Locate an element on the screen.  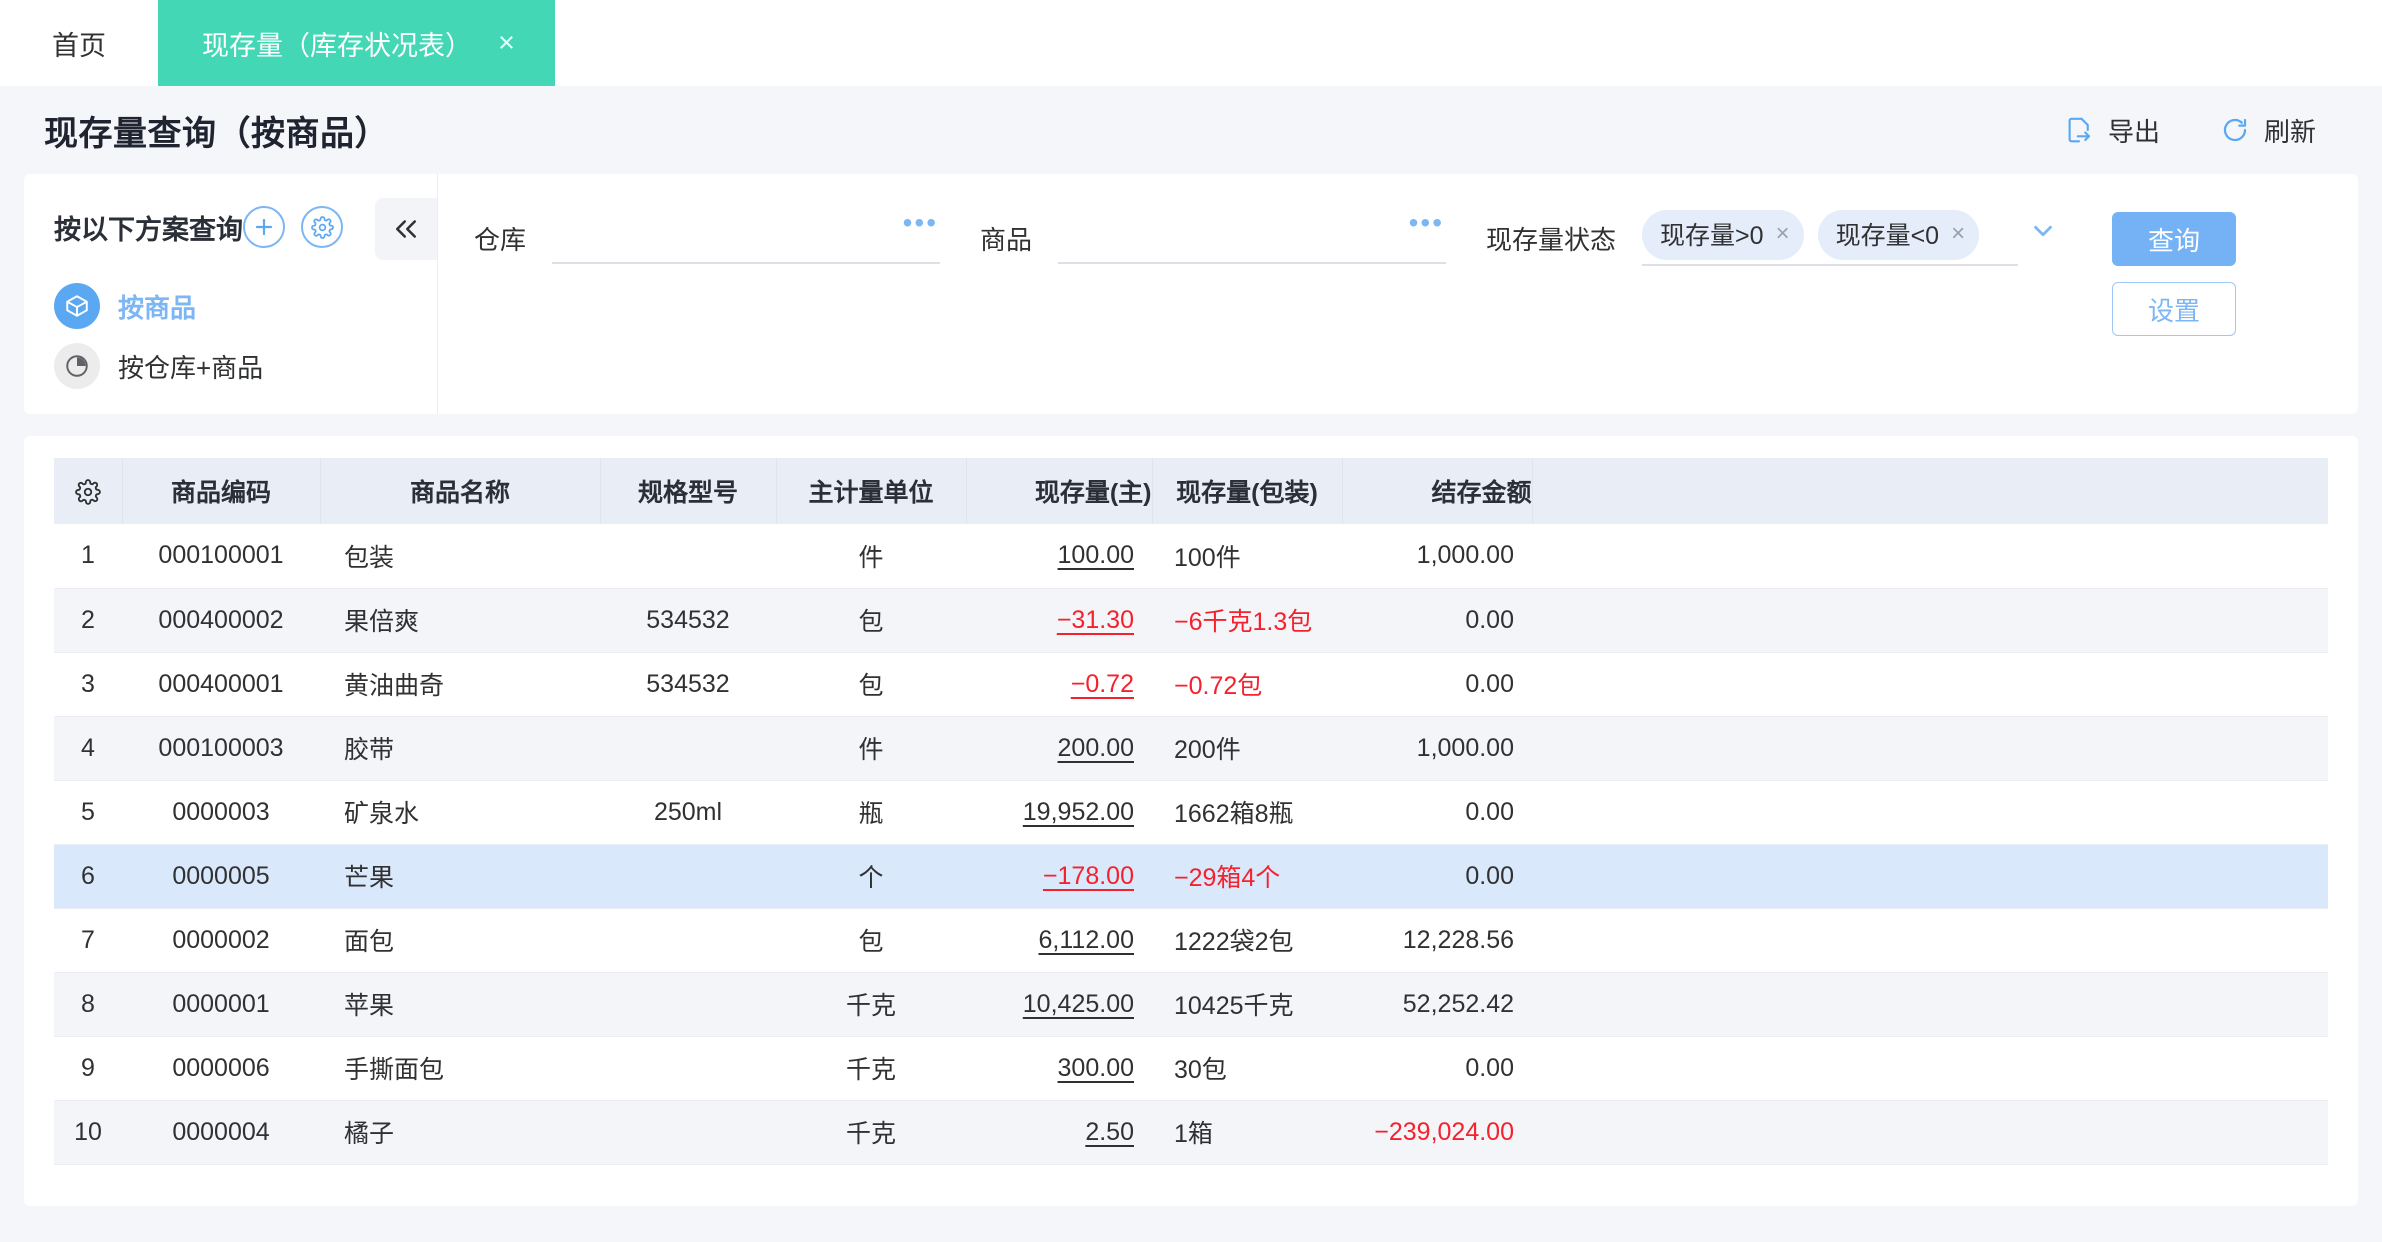
stock-status-select: 现存量>0 × 现存量<0 × is located at coordinates (1830, 238).